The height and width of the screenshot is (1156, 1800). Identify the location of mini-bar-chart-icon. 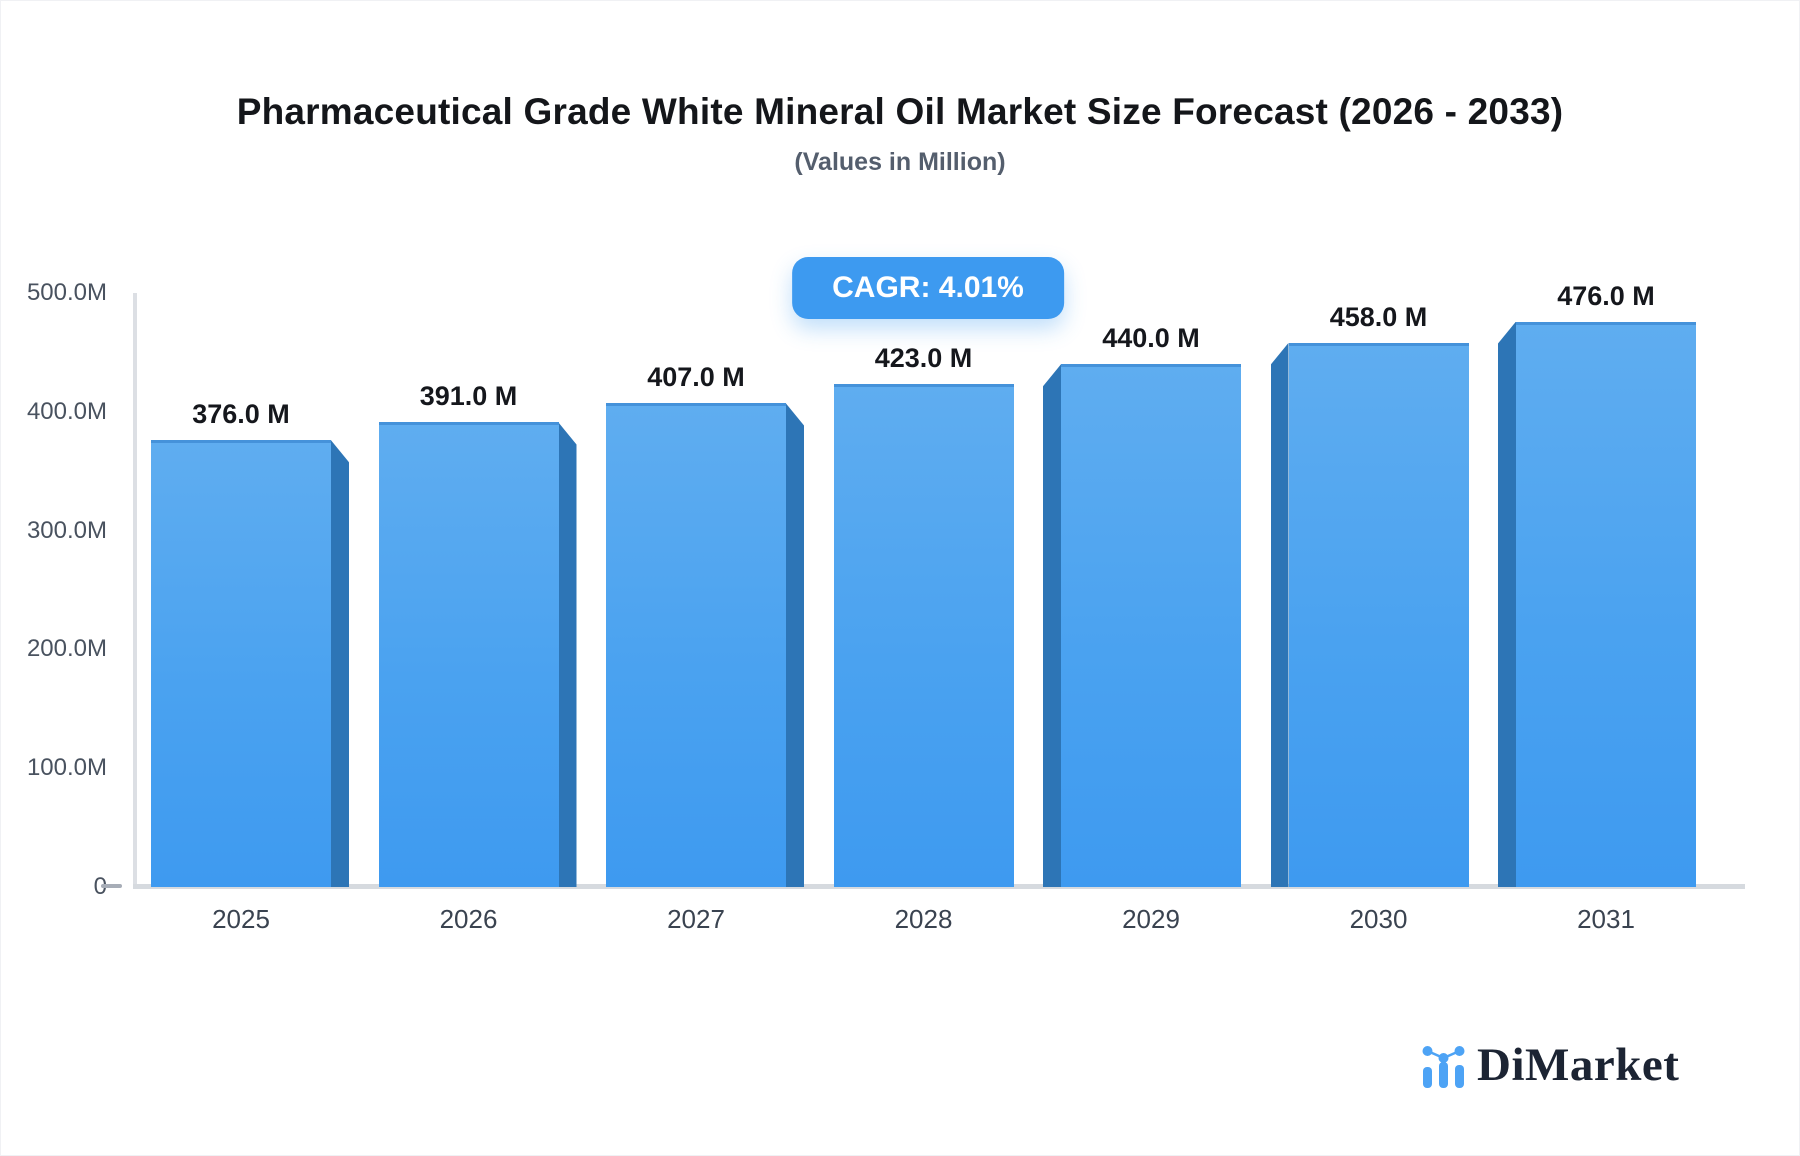
(1443, 1067).